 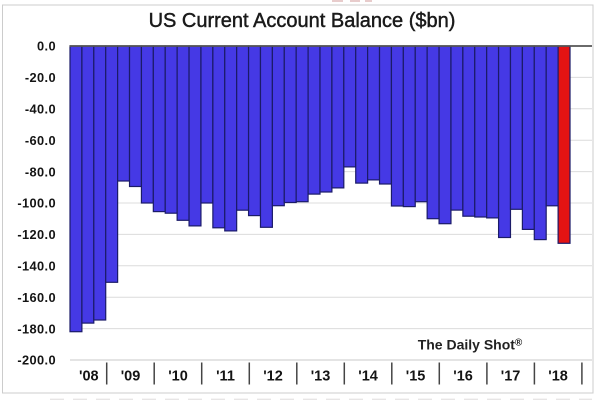 I want to click on svg-text: -20.0, so click(x=40, y=77).